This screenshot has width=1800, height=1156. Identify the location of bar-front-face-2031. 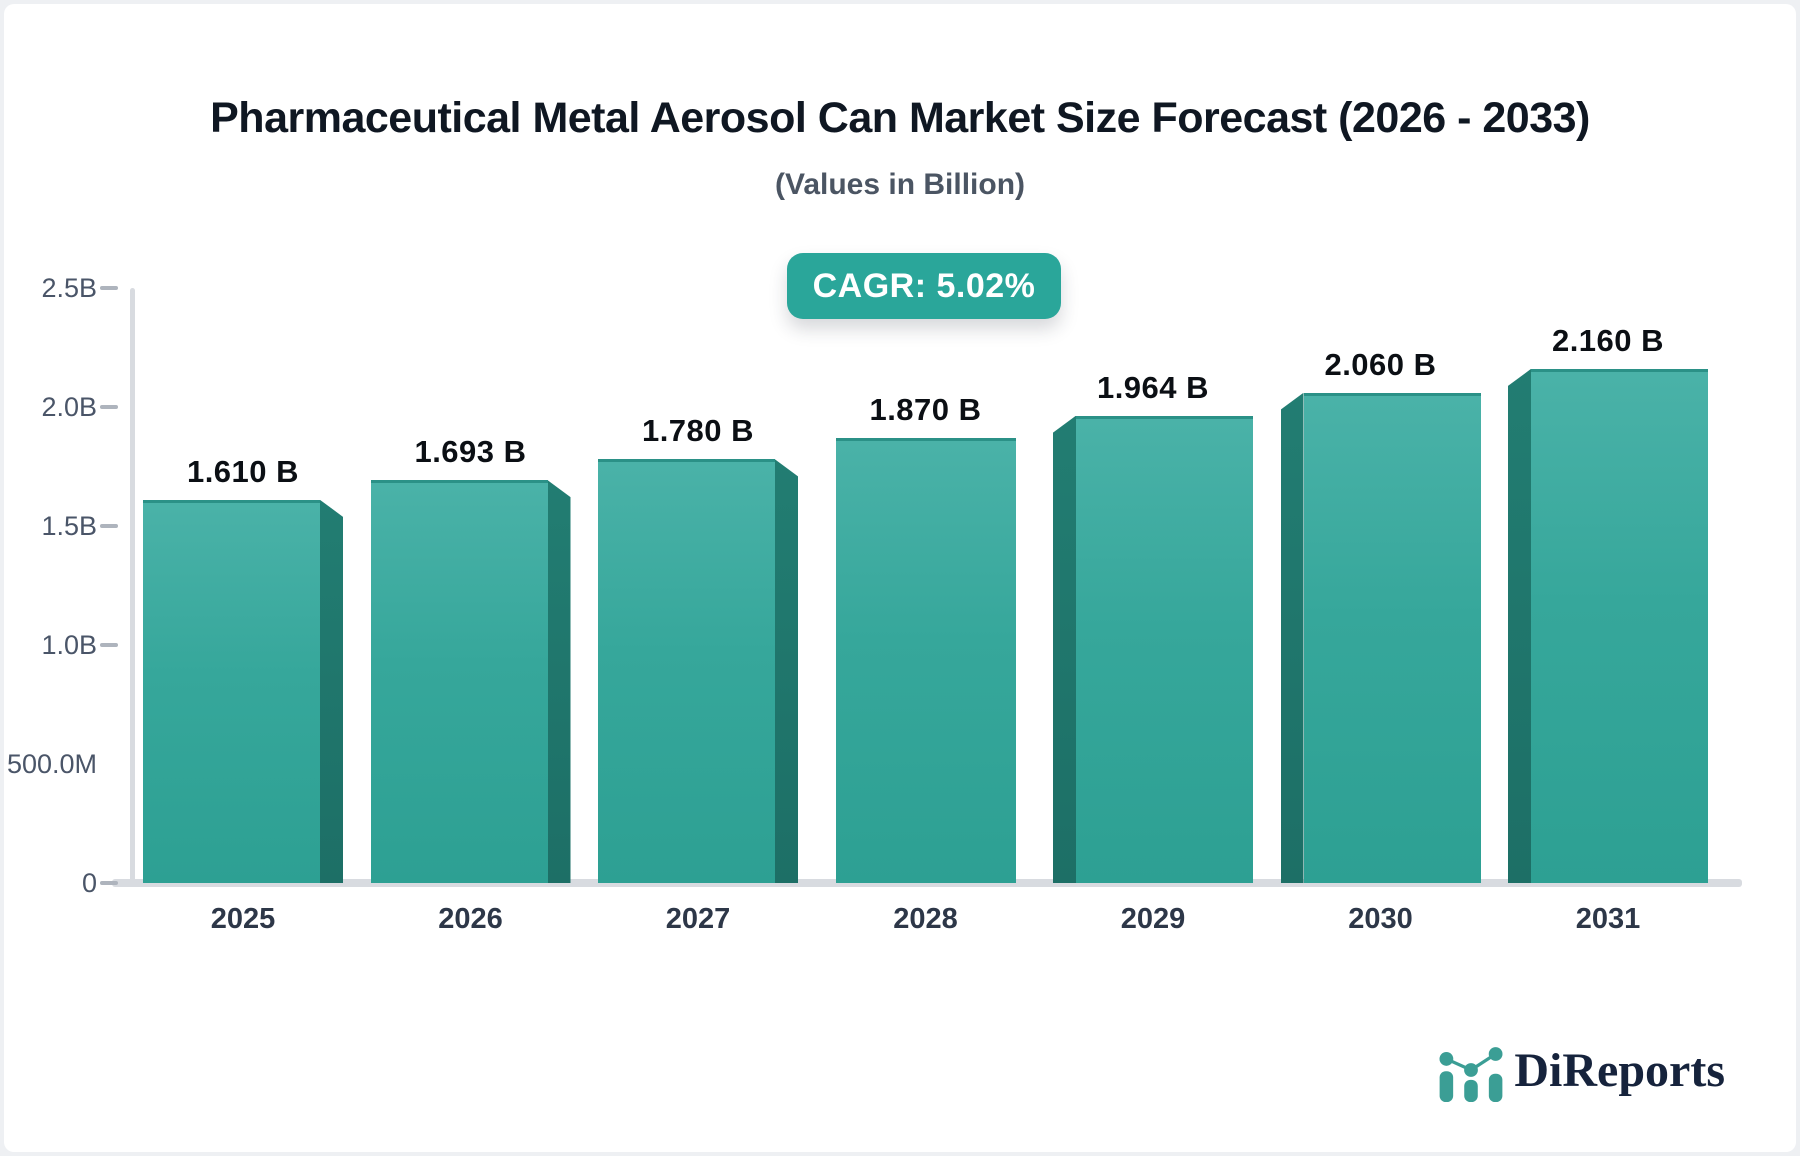
(1619, 625).